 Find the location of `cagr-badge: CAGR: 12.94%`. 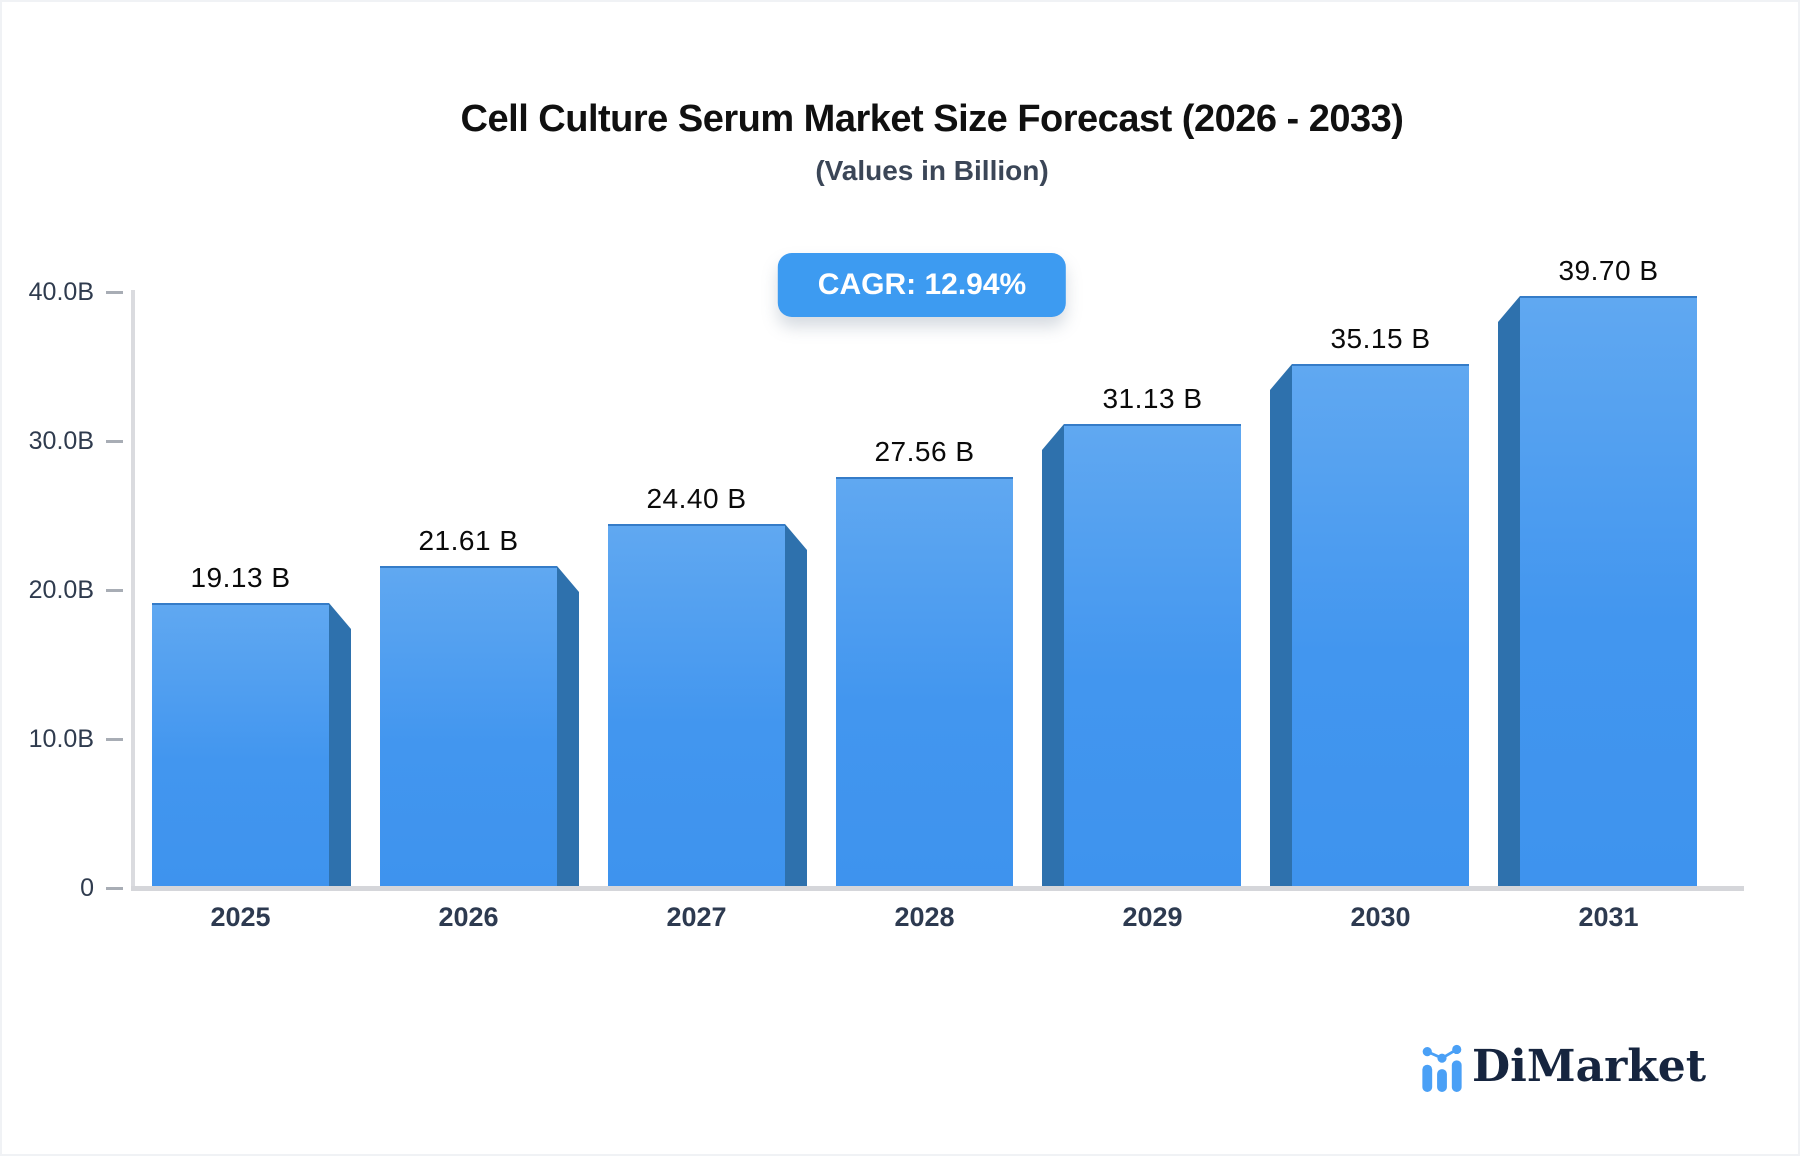

cagr-badge: CAGR: 12.94% is located at coordinates (922, 285).